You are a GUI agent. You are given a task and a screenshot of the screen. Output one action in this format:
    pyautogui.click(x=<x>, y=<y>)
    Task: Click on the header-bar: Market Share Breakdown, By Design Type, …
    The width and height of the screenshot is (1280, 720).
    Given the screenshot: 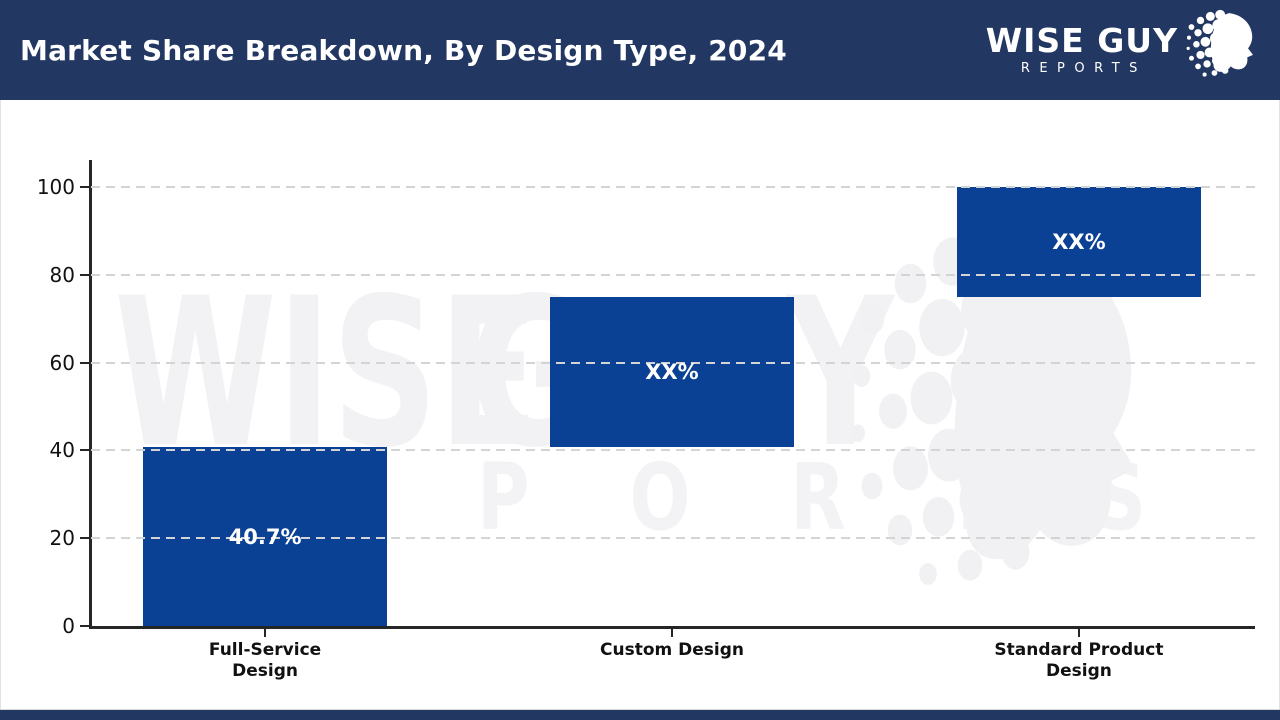 What is the action you would take?
    pyautogui.click(x=640, y=50)
    